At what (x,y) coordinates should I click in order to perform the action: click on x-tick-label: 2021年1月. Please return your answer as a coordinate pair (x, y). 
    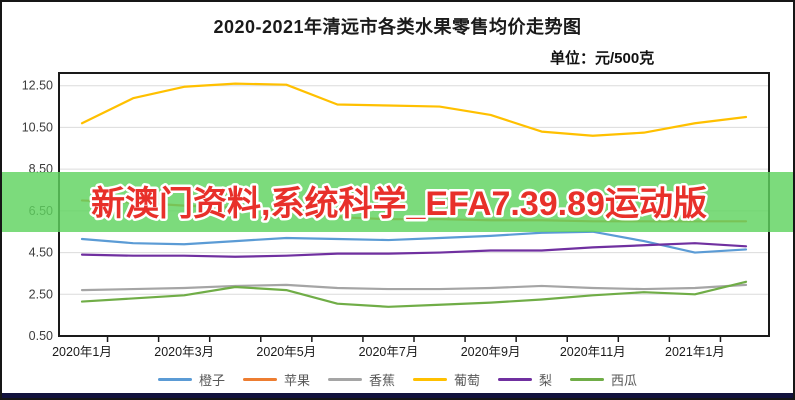
    Looking at the image, I should click on (695, 352).